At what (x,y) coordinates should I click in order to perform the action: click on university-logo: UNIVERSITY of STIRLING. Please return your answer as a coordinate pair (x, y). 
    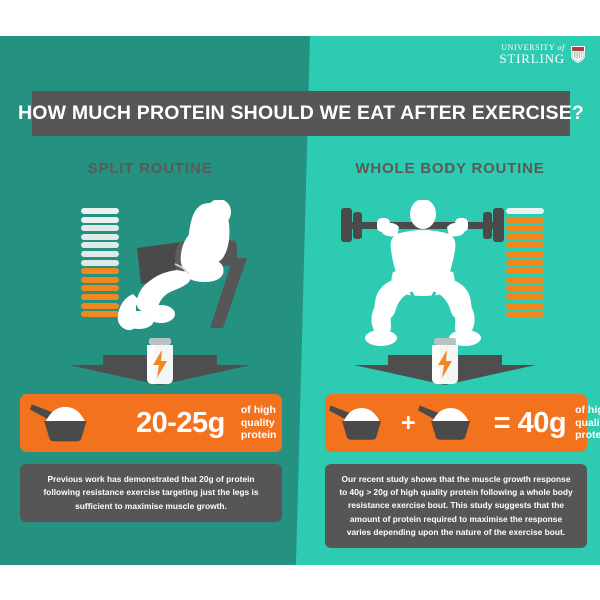
    Looking at the image, I should click on (542, 54).